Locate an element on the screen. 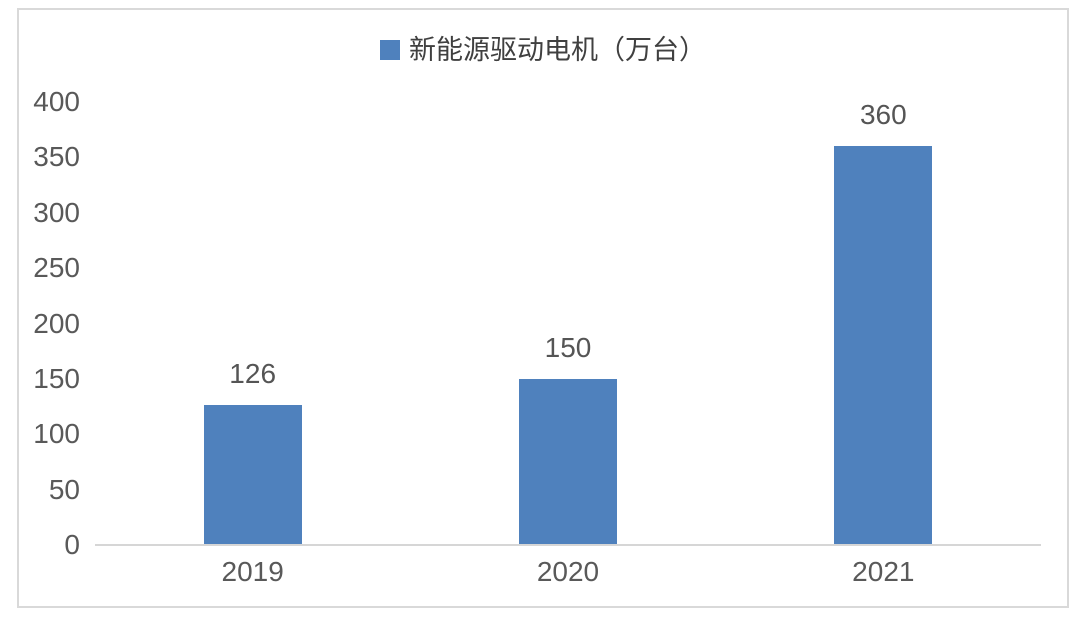 This screenshot has width=1079, height=621. y-tick-label: 0 is located at coordinates (72, 544).